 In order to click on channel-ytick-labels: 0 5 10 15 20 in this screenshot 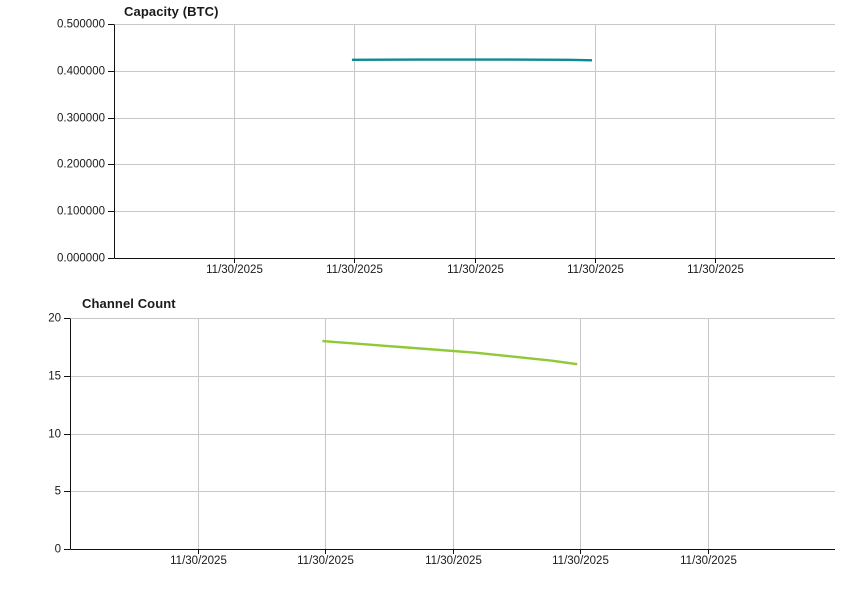, I will do `click(54, 434)`.